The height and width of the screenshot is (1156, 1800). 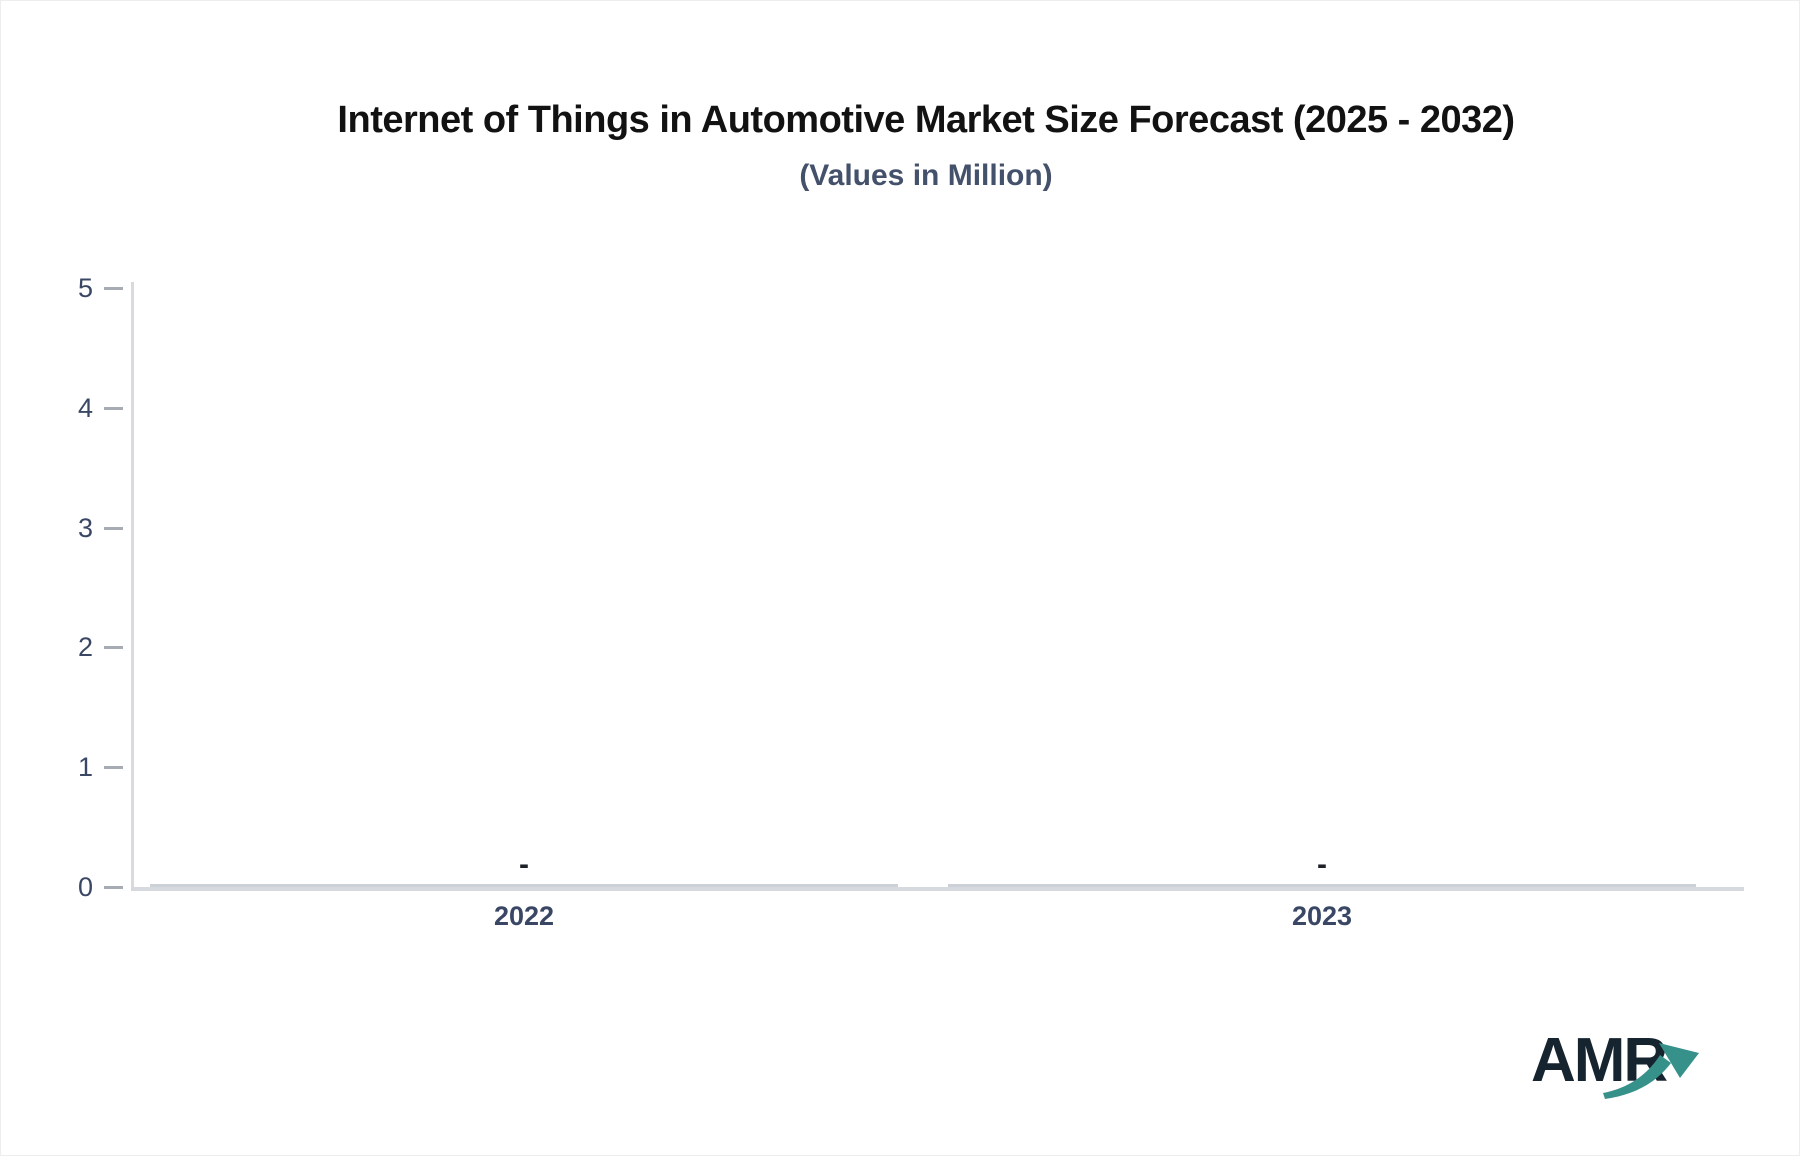 I want to click on y-tick-label: 2, so click(x=85, y=647).